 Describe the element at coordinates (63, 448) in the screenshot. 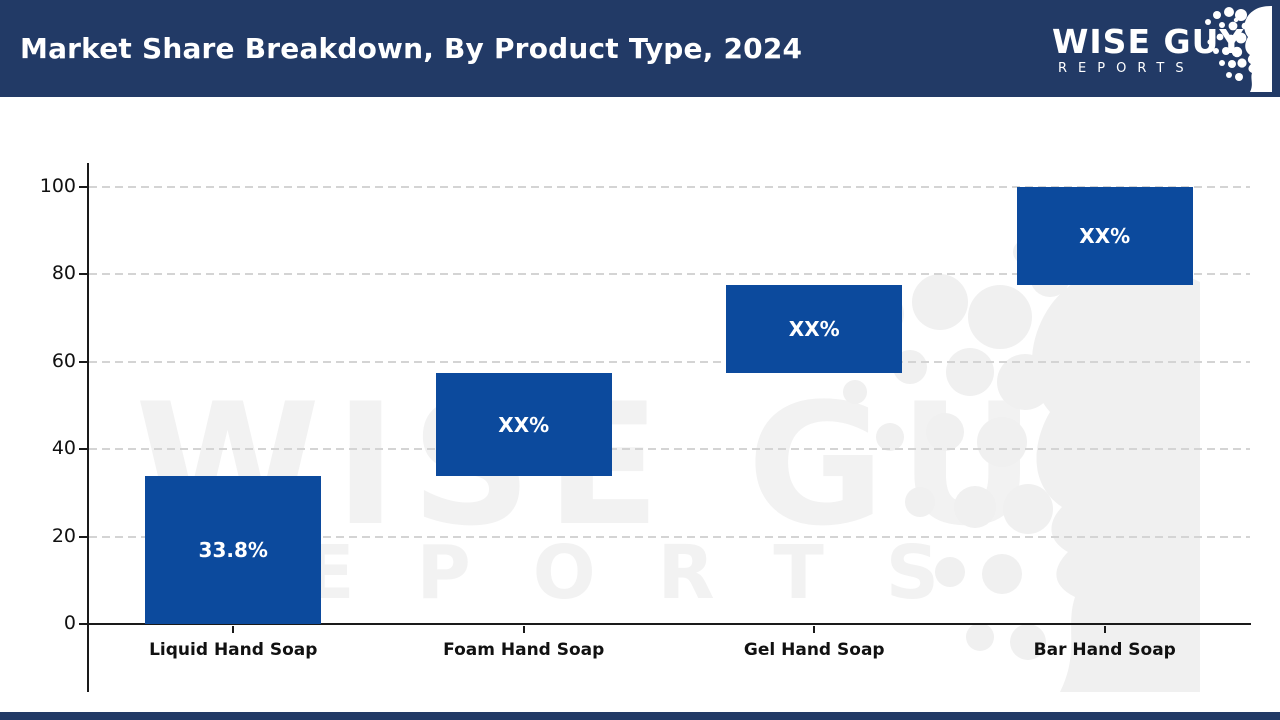

I see `y-axis-tick-label: 40` at that location.